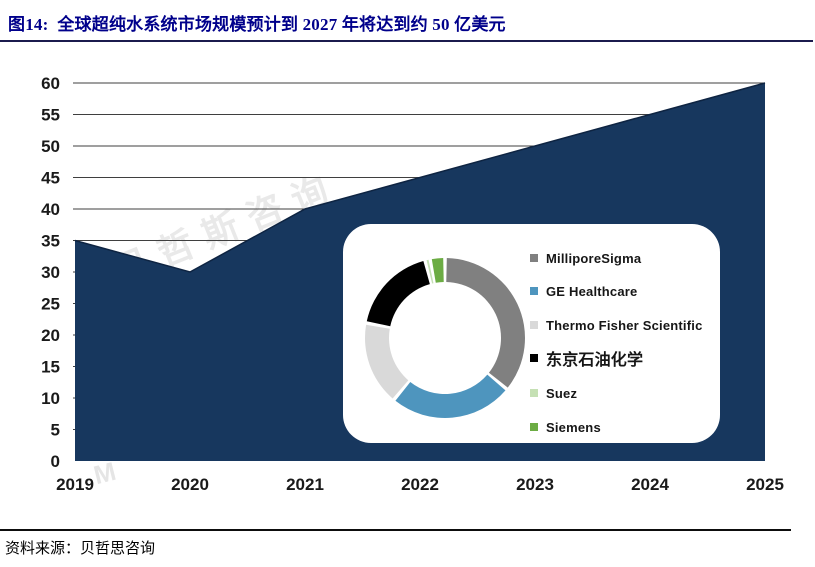 This screenshot has width=815, height=567. I want to click on legend-marker-tokyo-petrochemical, so click(534, 358).